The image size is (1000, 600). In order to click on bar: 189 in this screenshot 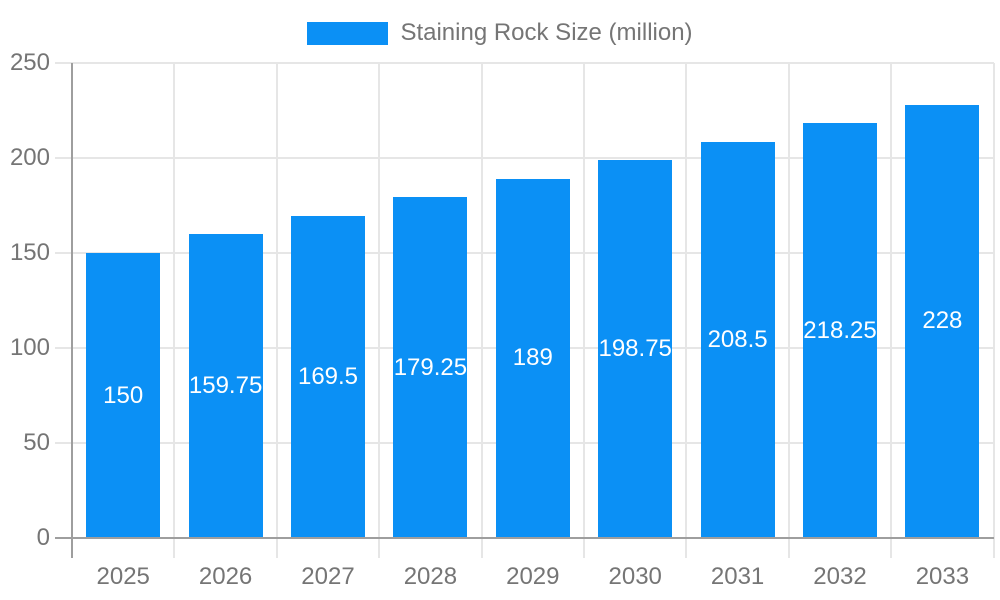, I will do `click(532, 358)`.